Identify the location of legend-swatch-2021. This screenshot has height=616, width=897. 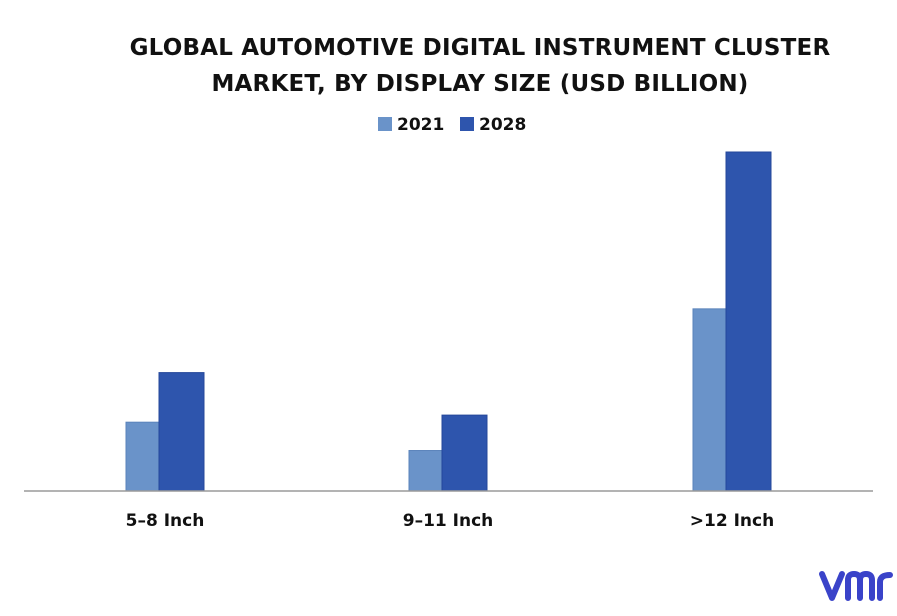
(385, 124).